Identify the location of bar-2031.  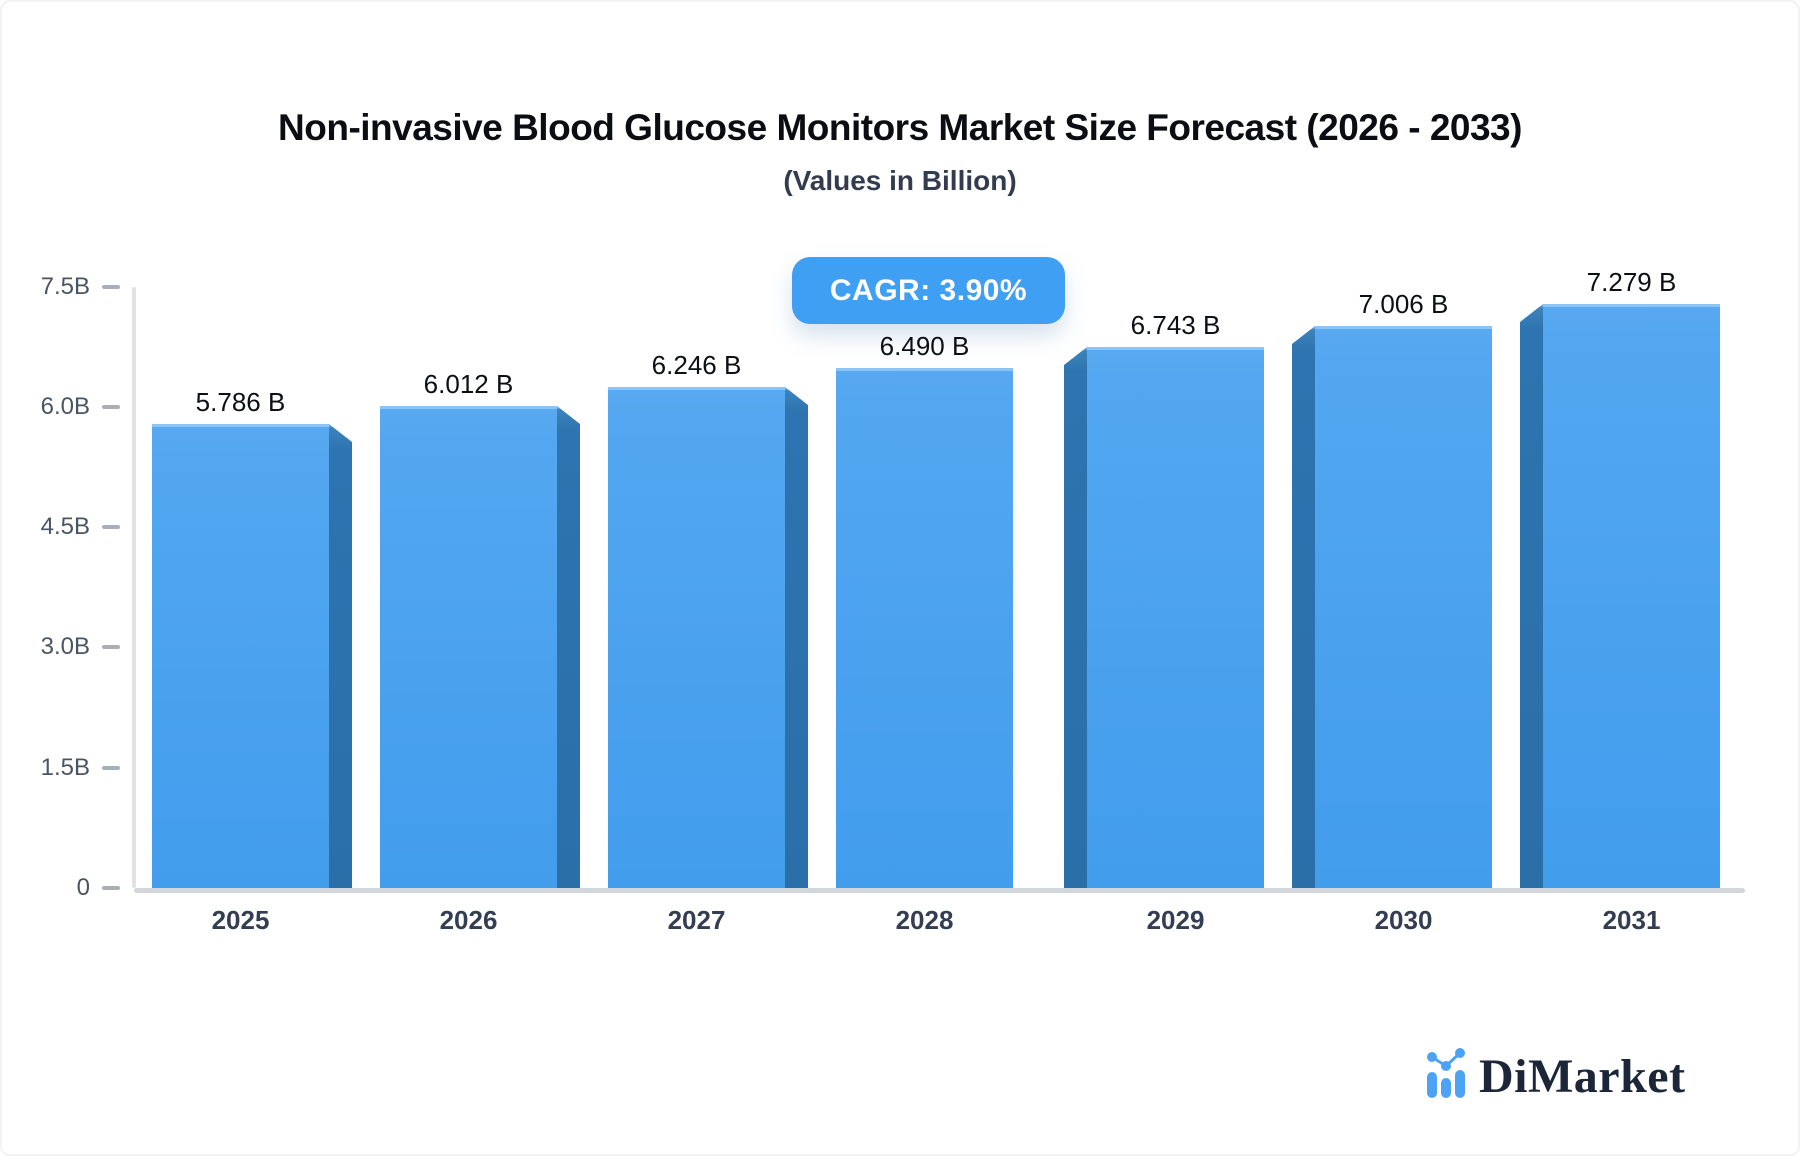
(1620, 596).